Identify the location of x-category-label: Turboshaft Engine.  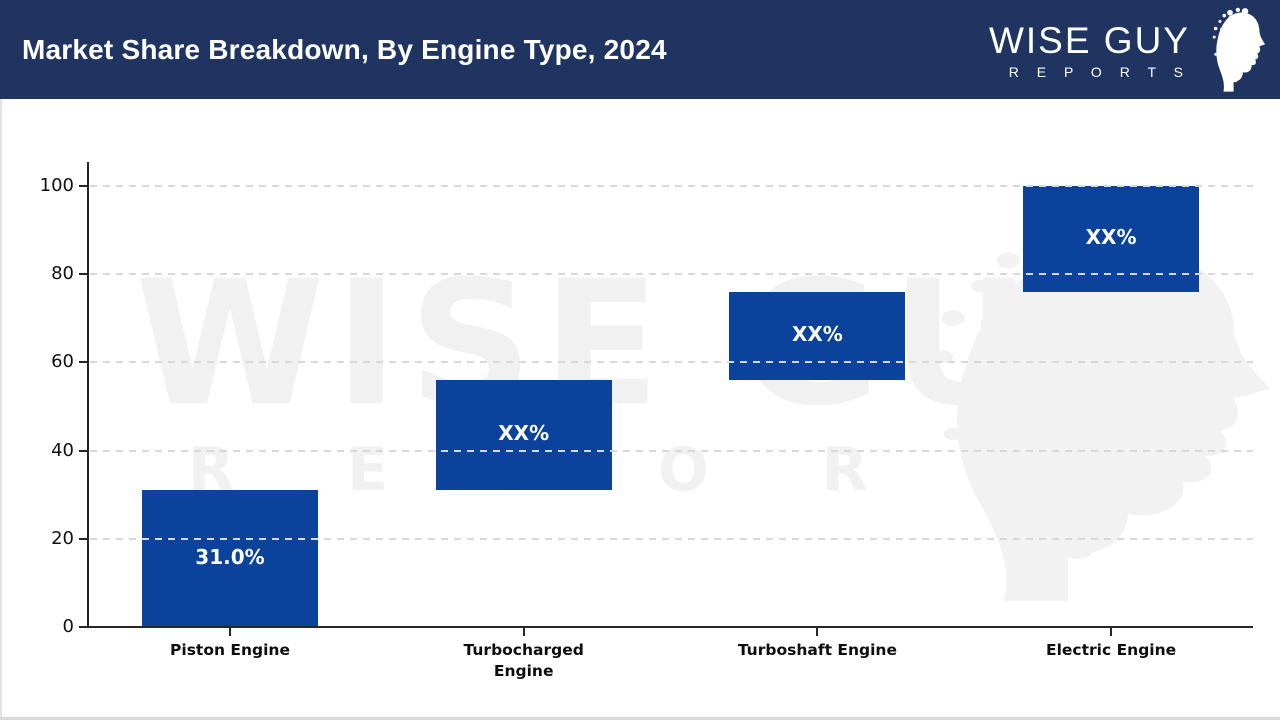
(817, 650).